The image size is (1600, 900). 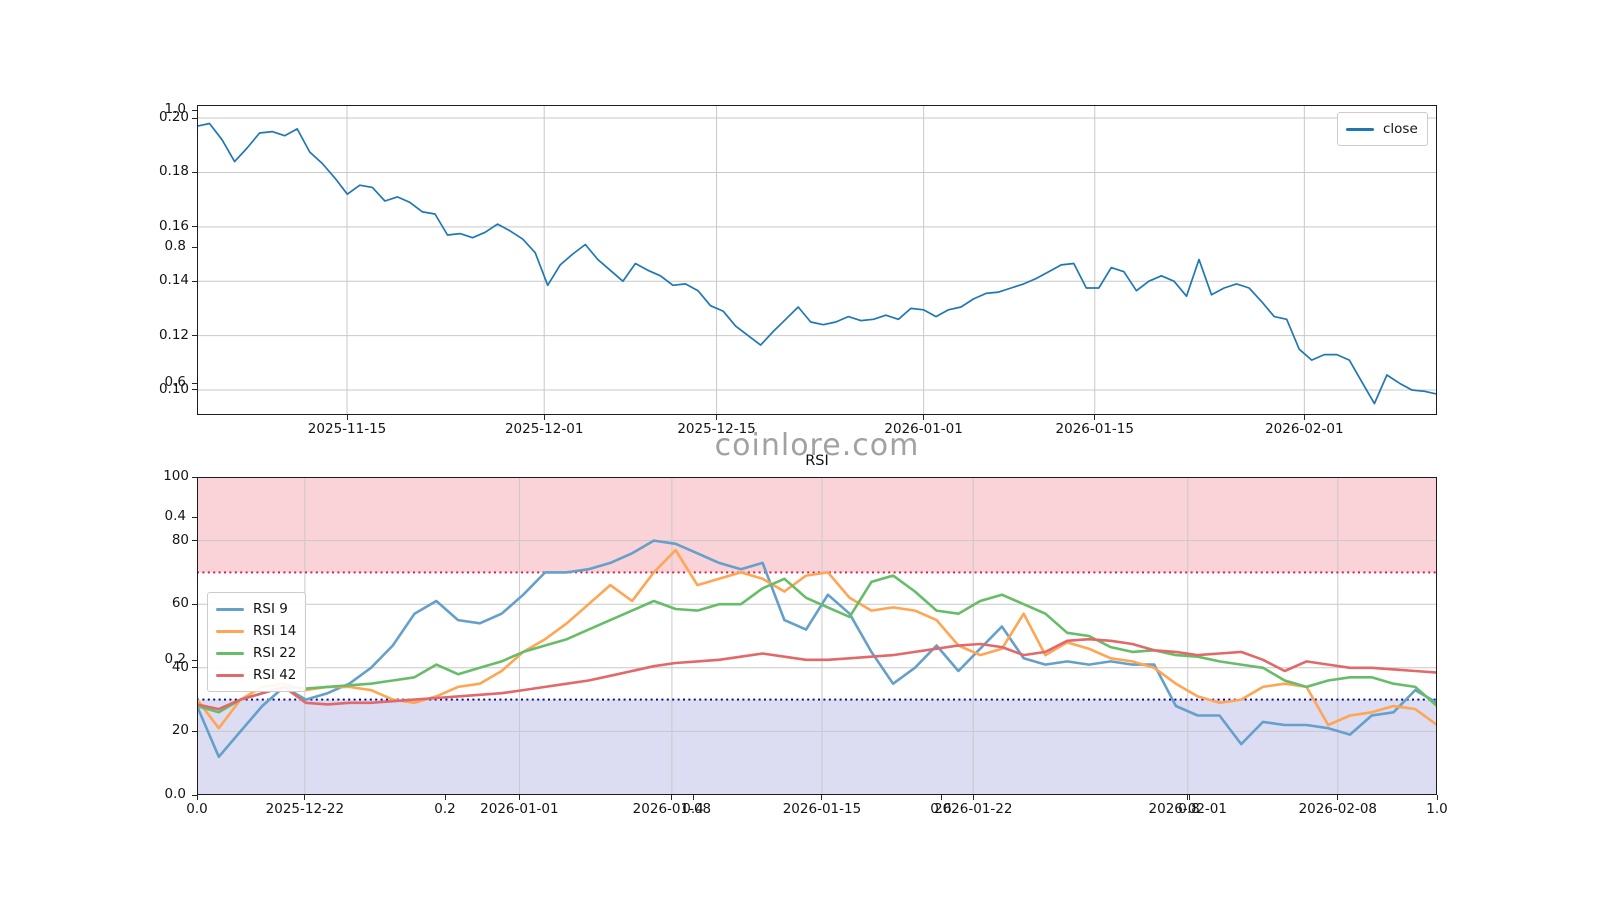 I want to click on legend-item-rsi-42: RSI 42, so click(x=256, y=675).